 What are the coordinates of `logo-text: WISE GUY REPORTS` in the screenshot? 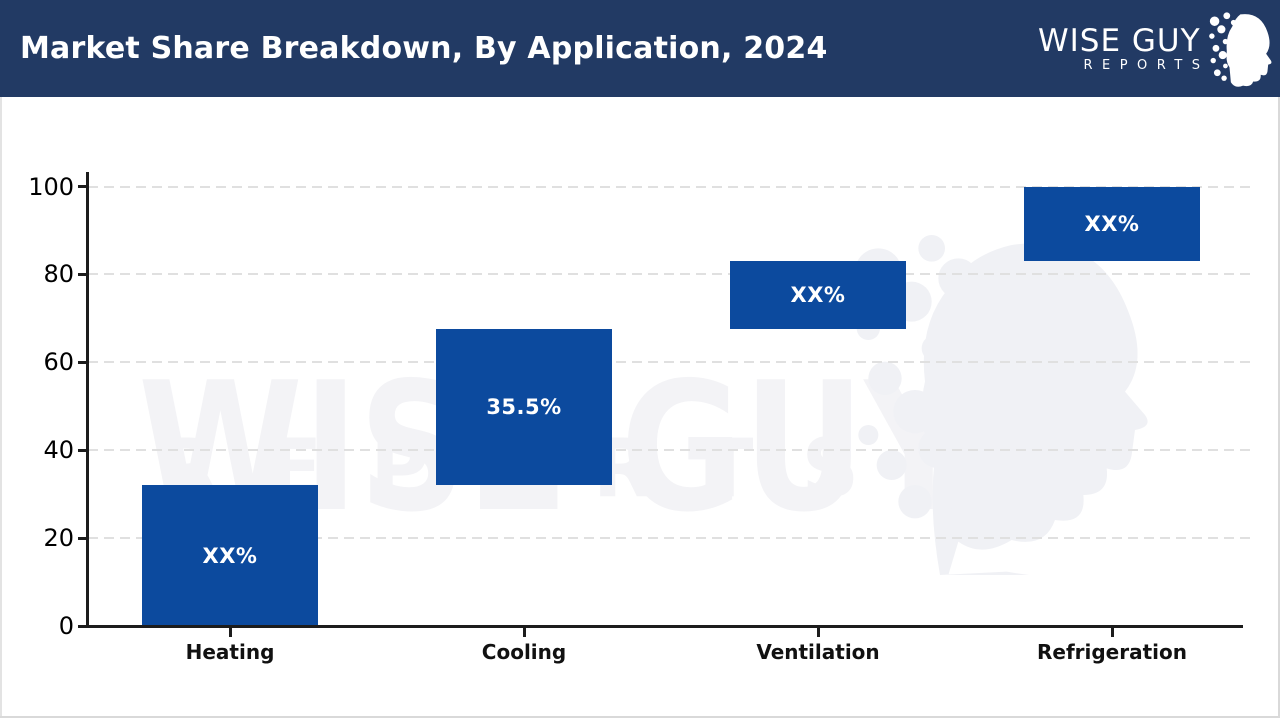 It's located at (1119, 49).